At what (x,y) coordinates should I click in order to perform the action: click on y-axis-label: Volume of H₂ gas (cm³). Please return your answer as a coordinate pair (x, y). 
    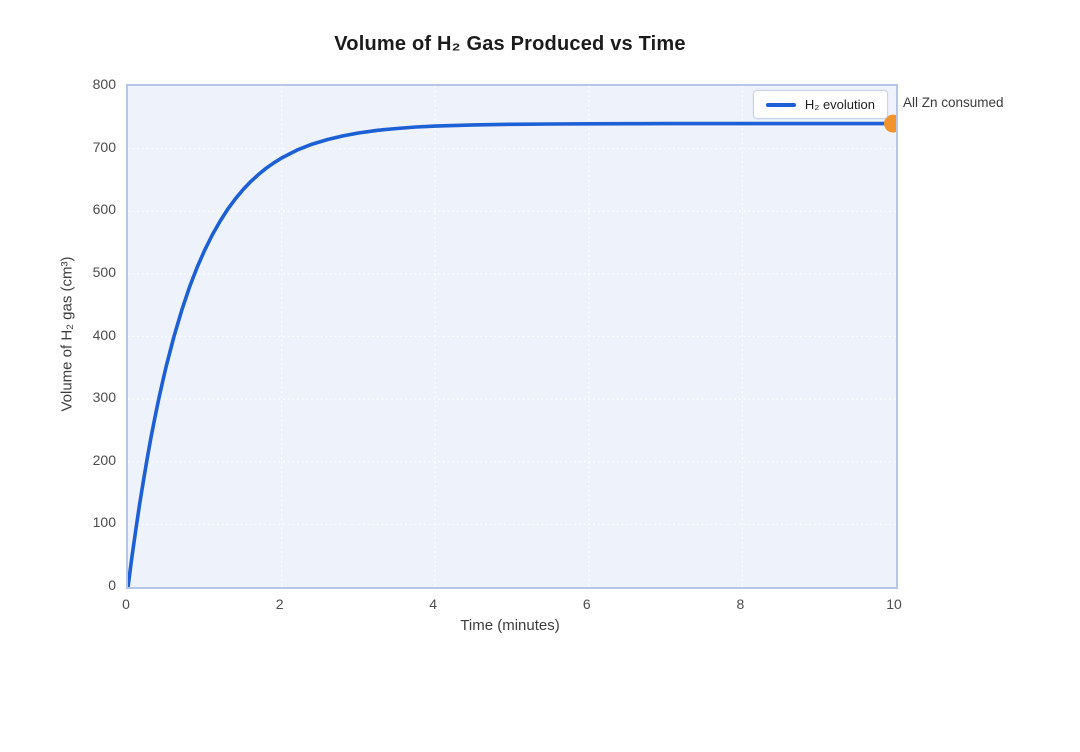
    Looking at the image, I should click on (67, 334).